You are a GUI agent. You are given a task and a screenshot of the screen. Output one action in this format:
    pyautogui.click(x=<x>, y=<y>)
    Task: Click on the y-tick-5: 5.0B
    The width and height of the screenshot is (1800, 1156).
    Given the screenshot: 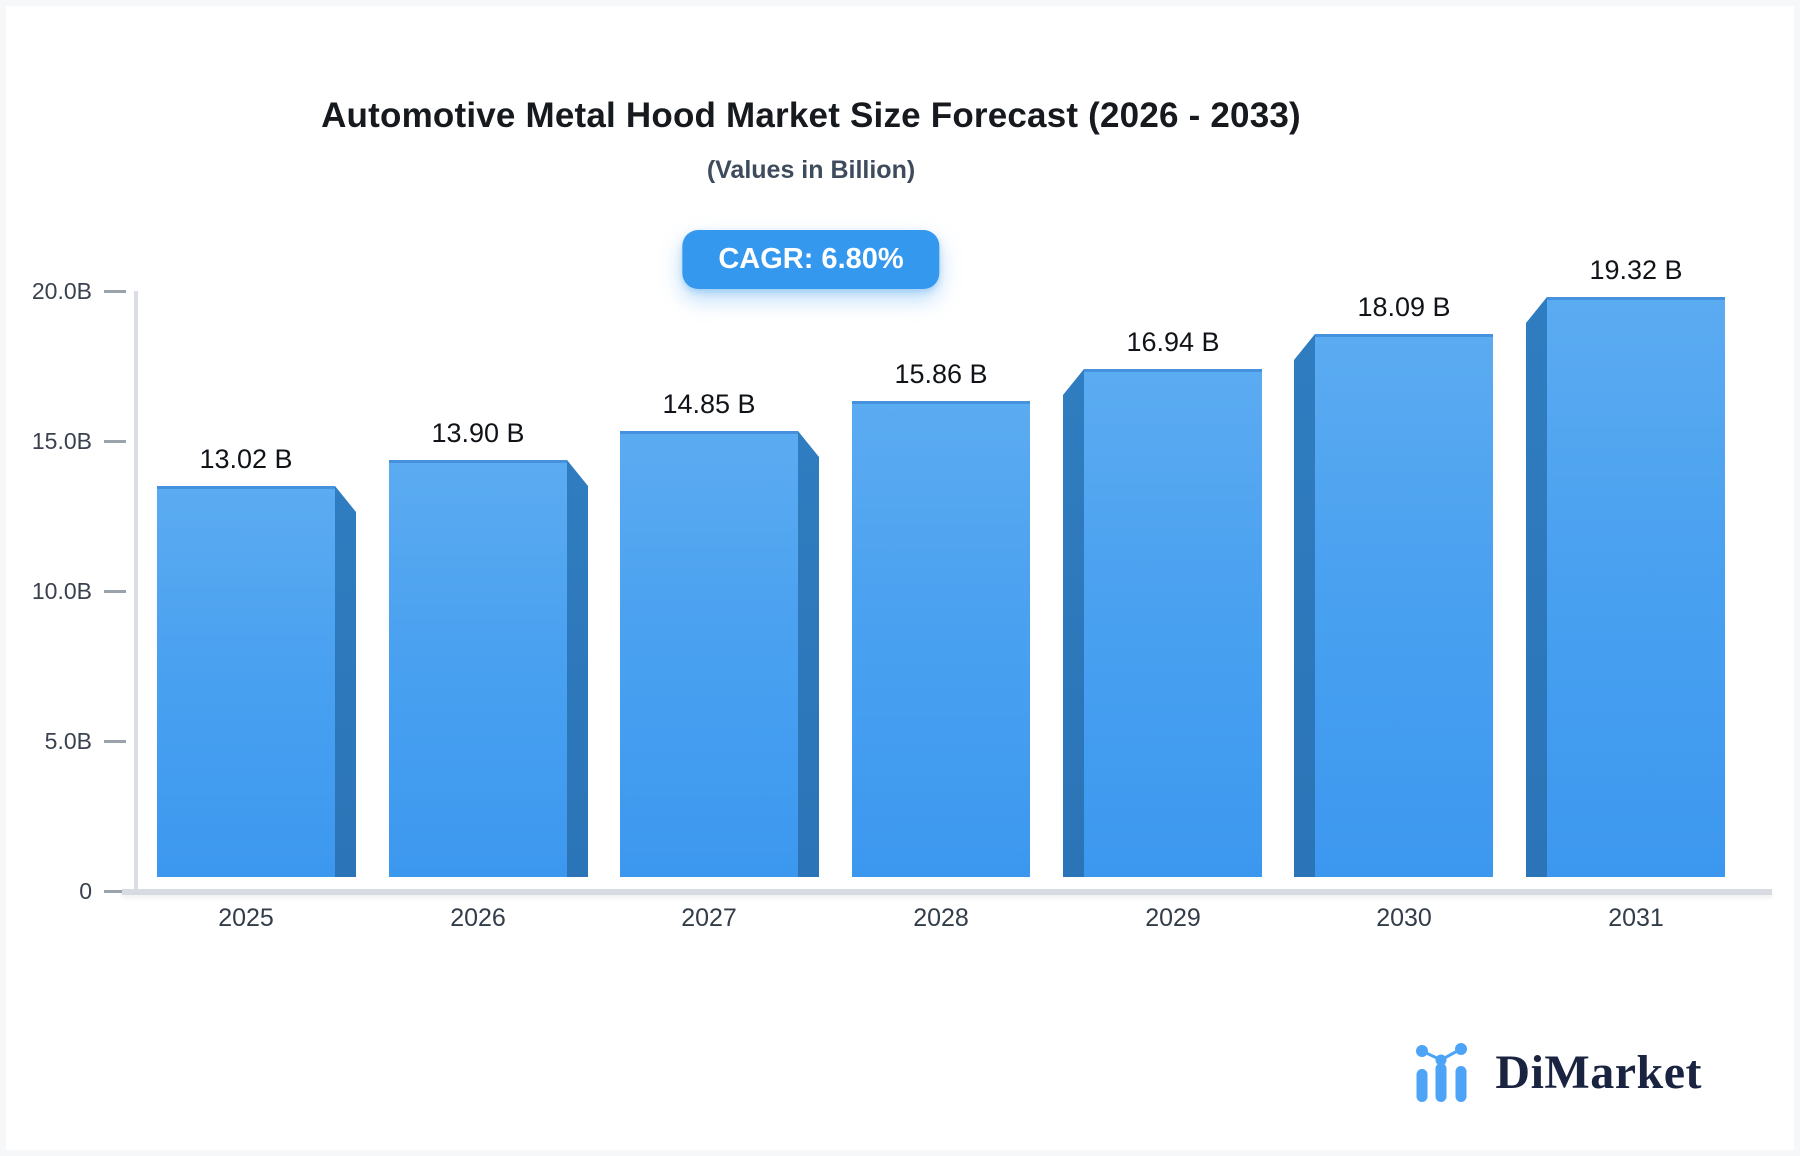 What is the action you would take?
    pyautogui.click(x=66, y=740)
    